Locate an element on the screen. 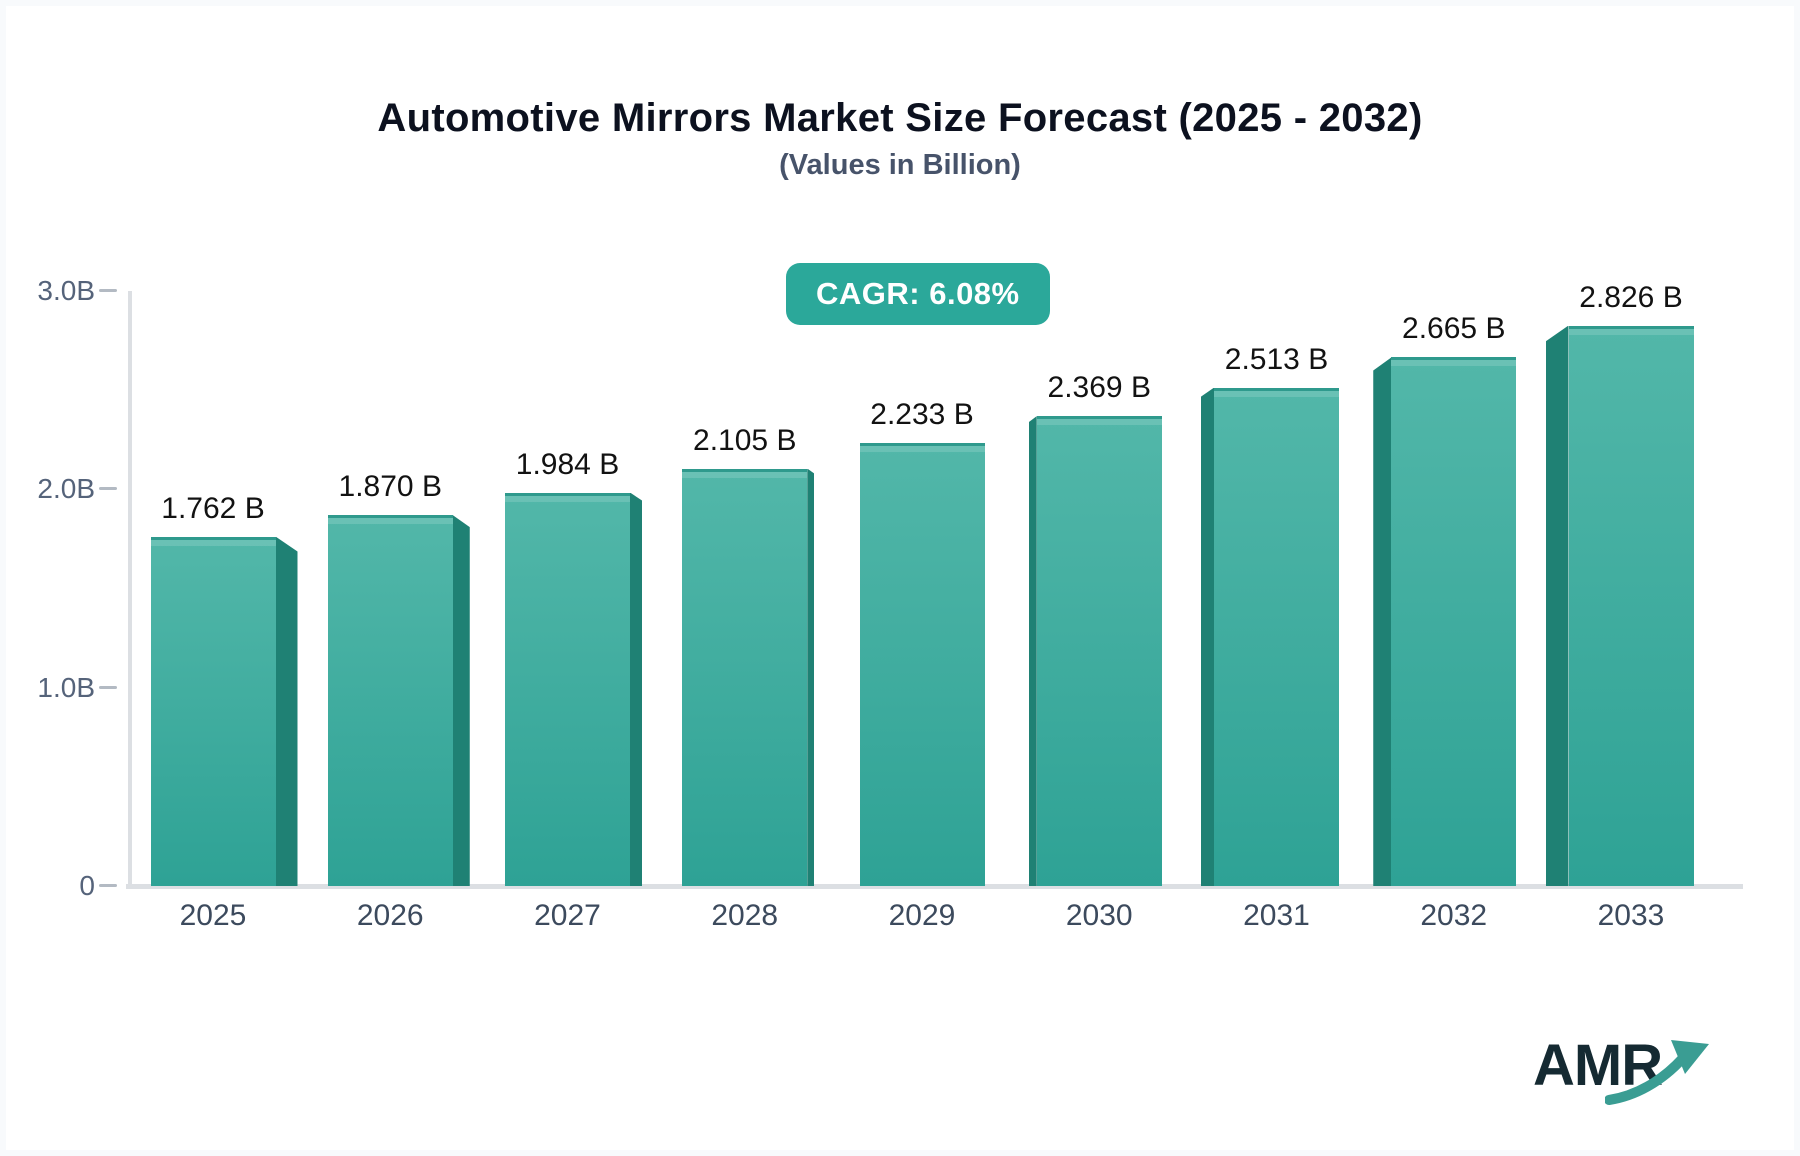 The height and width of the screenshot is (1156, 1800). y-axis-tick-label: 0 is located at coordinates (87, 885).